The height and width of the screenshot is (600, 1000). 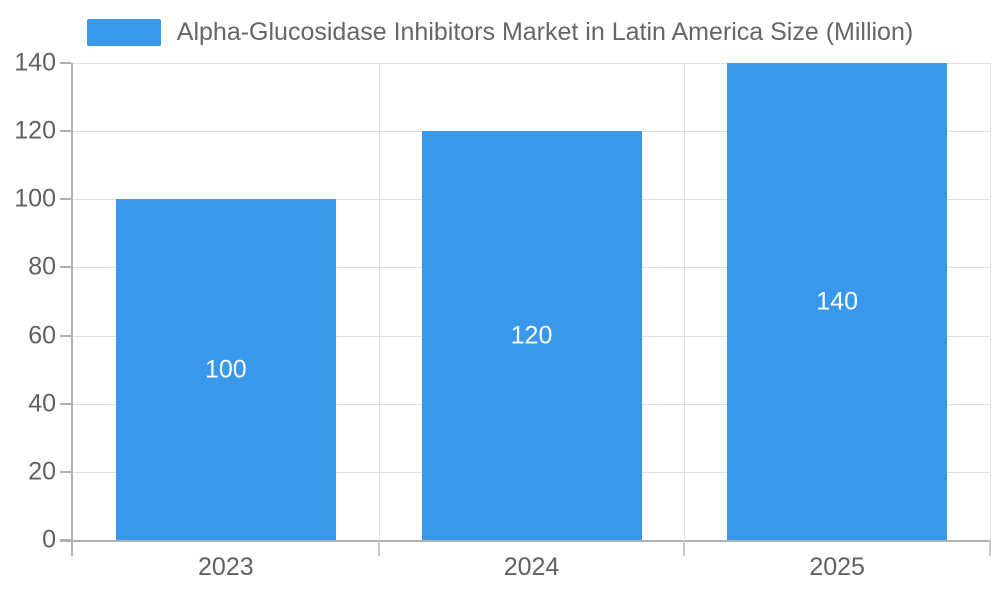 I want to click on y-axis-tick-label: 0, so click(x=49, y=539).